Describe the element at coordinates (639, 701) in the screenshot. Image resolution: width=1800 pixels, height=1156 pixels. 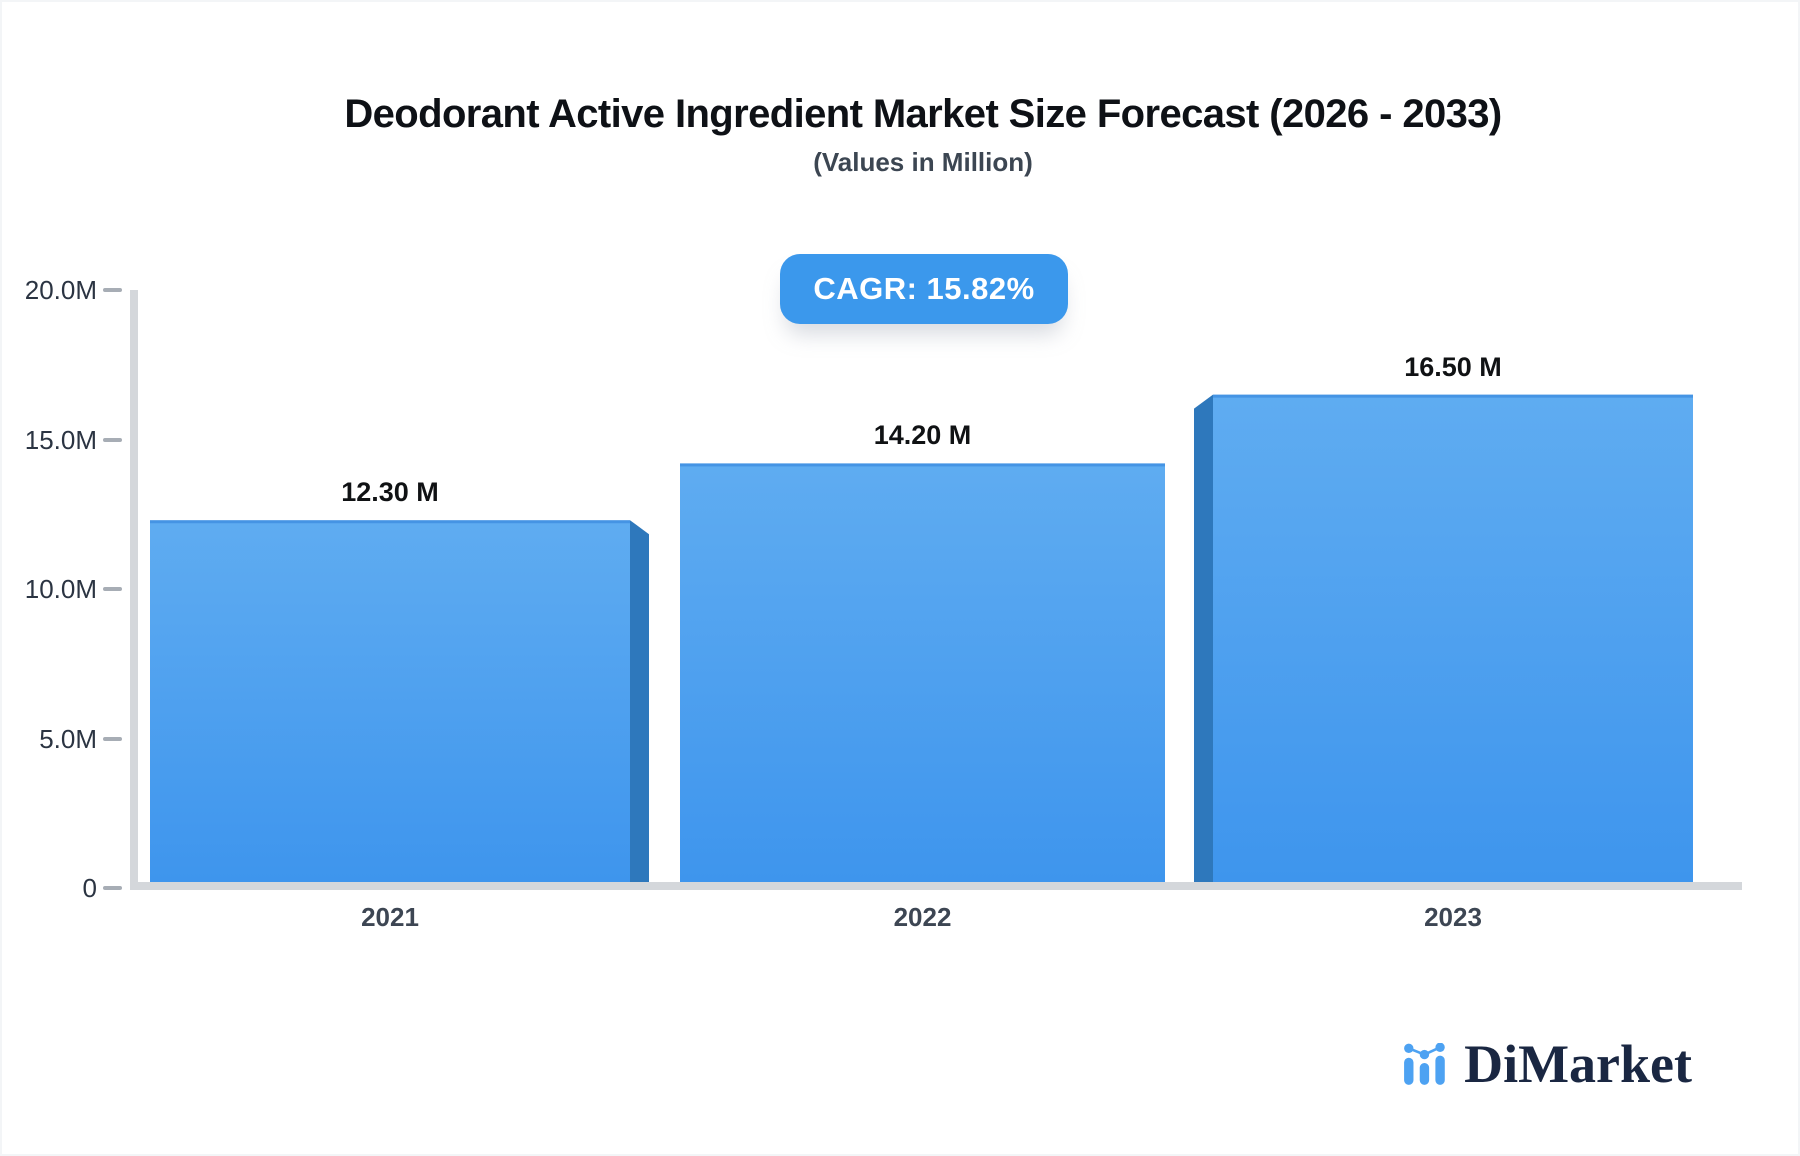
I see `bar-side-panel-2021` at that location.